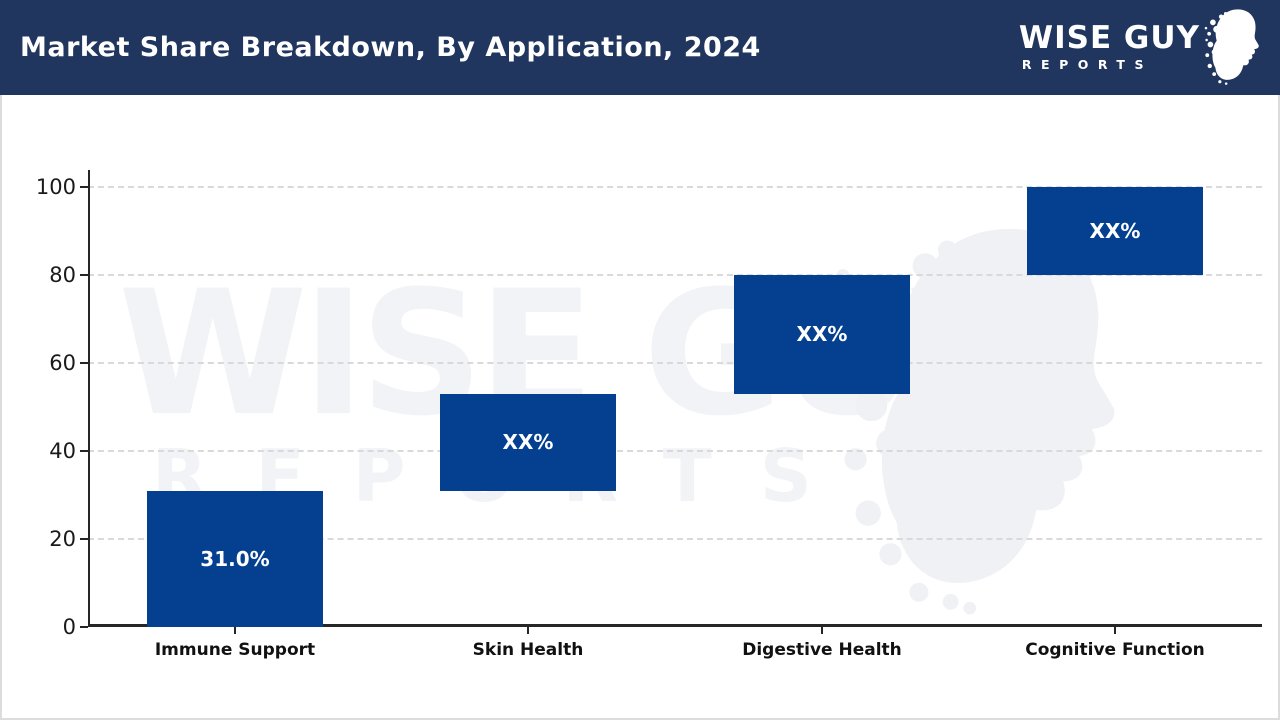 This screenshot has height=720, width=1280. I want to click on bar-immune-support: 31.0%, so click(235, 559).